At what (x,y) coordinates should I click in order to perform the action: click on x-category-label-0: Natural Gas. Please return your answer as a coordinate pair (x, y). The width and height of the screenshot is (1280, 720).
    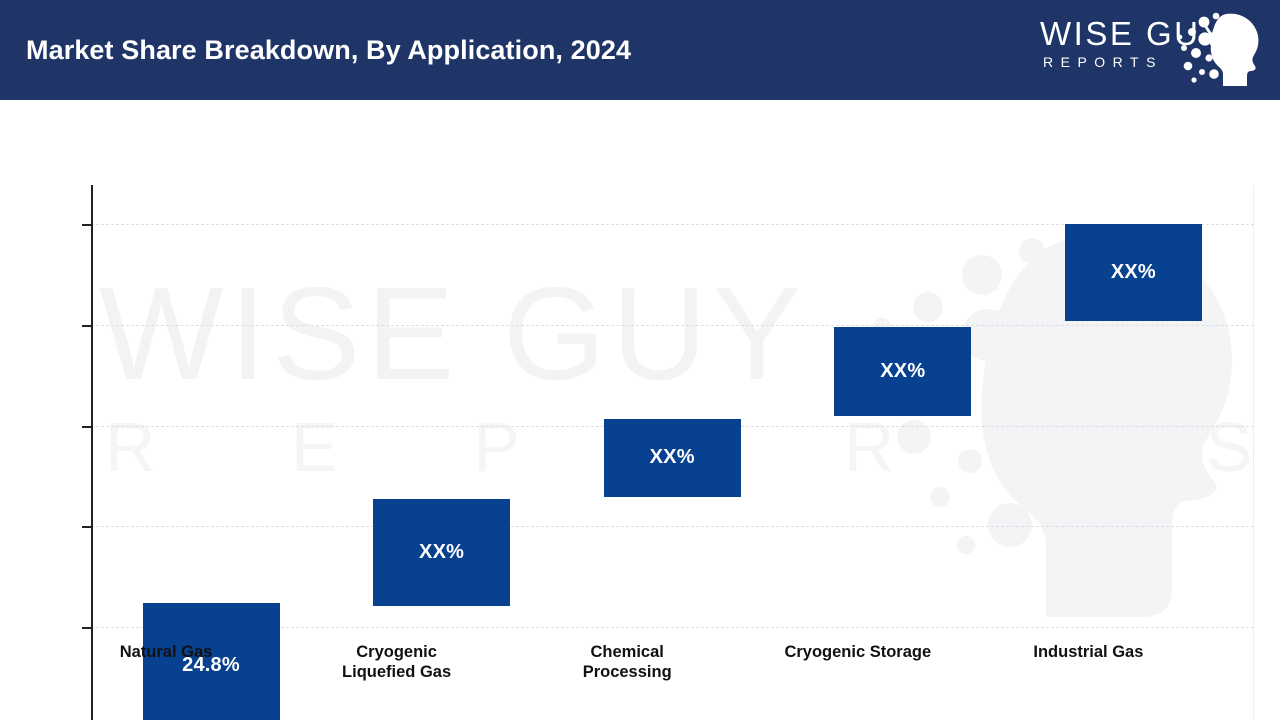
    Looking at the image, I should click on (166, 652).